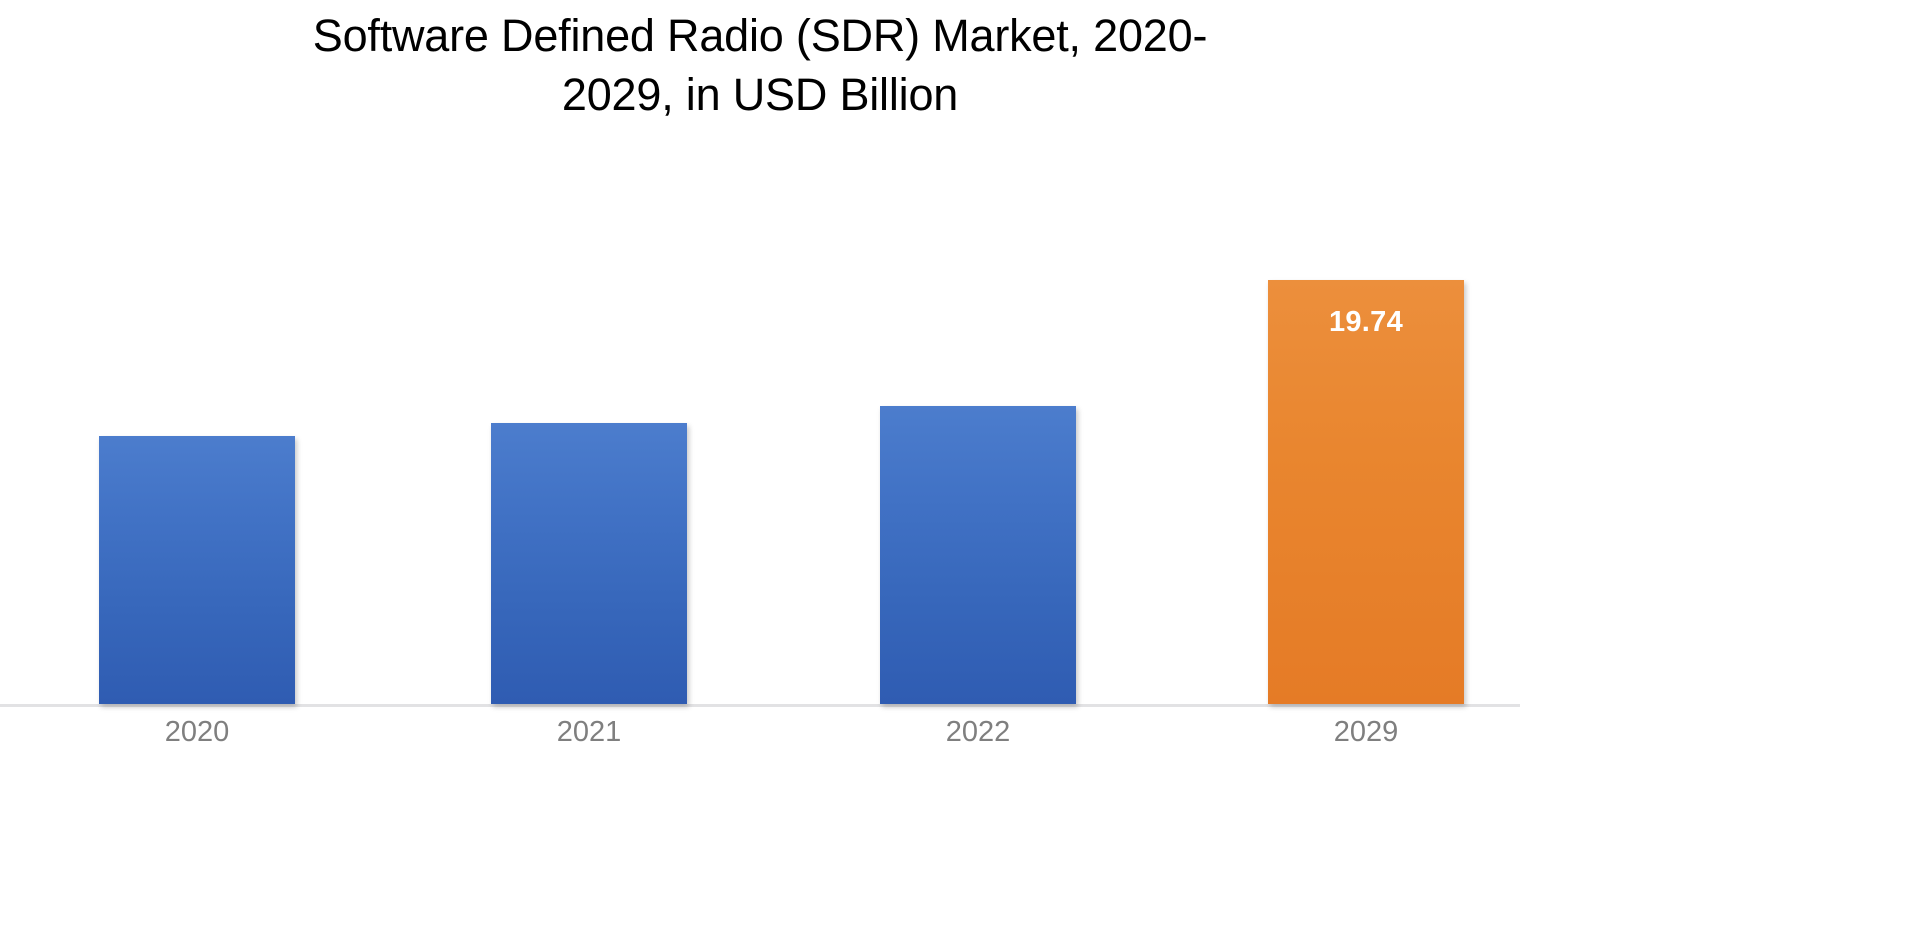 The image size is (1920, 943). Describe the element at coordinates (589, 732) in the screenshot. I see `x-axis-label-2021: 2021` at that location.